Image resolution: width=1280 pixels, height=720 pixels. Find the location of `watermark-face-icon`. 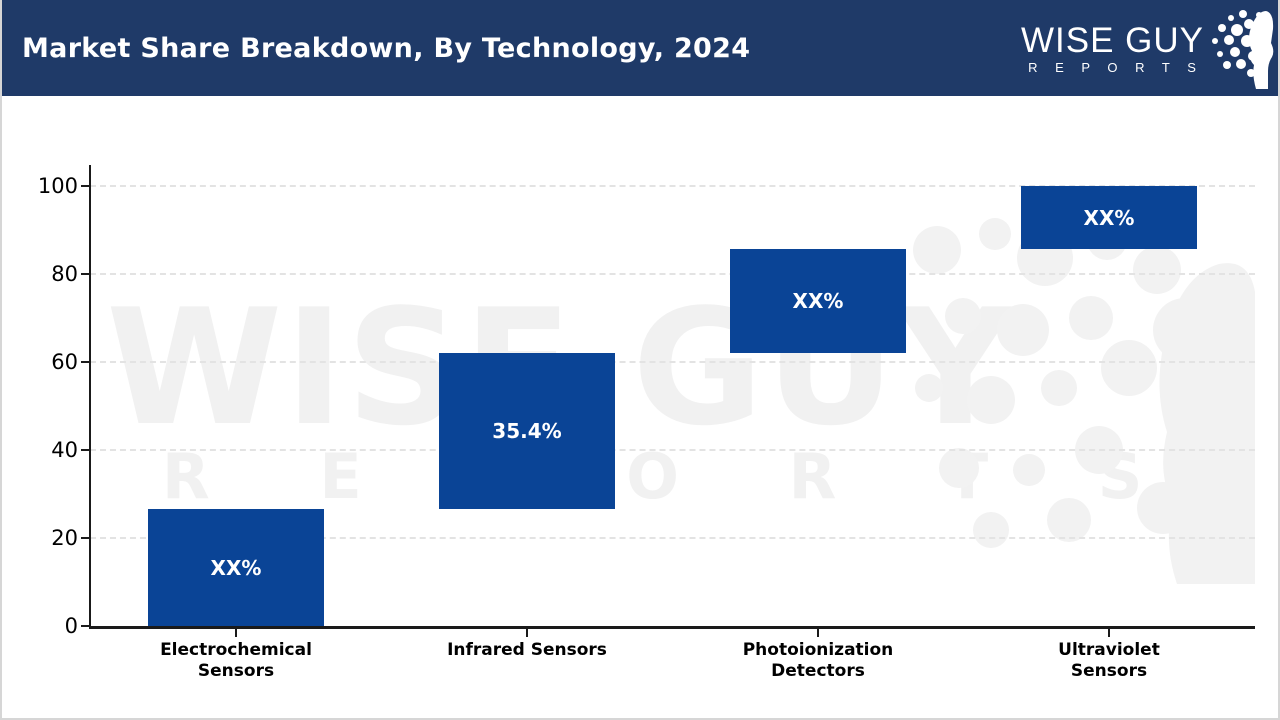

watermark-face-icon is located at coordinates (1084, 401).